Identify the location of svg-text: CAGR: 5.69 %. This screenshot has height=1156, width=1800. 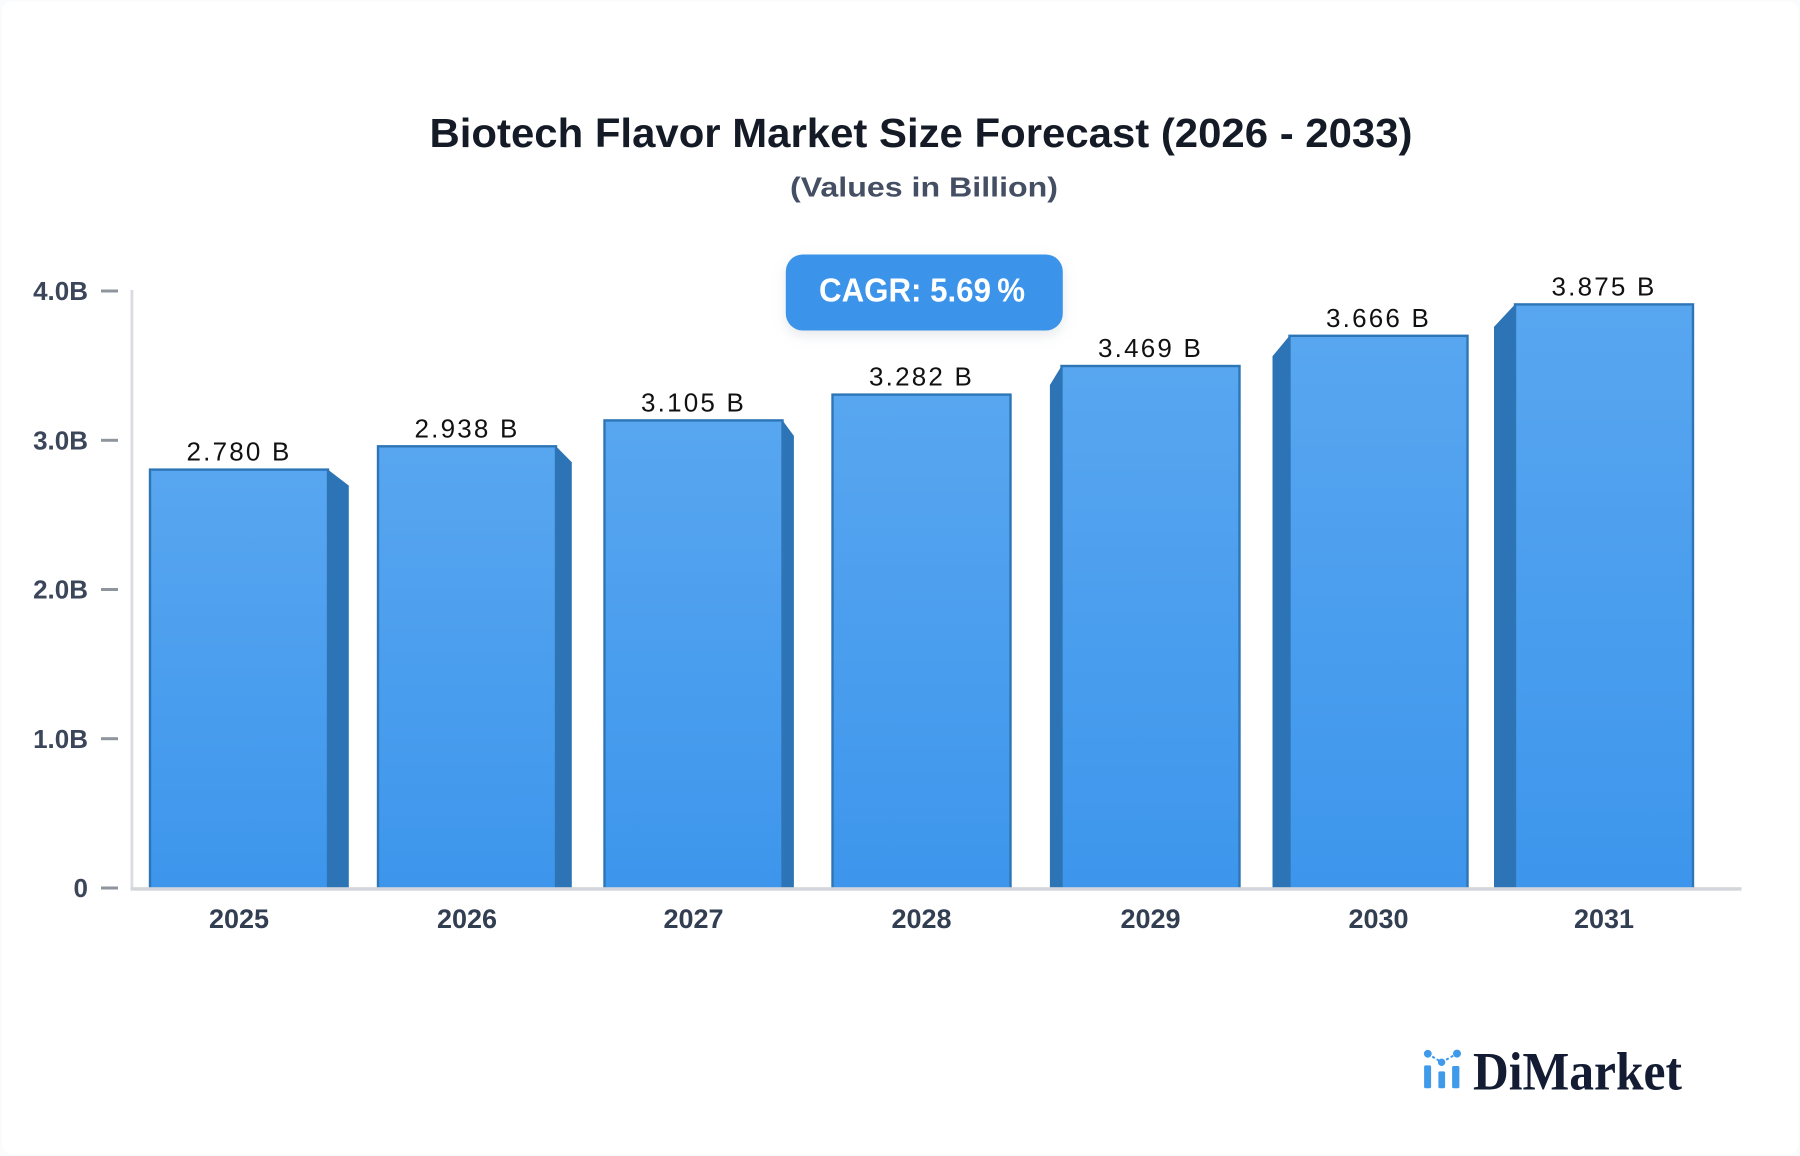
(922, 290).